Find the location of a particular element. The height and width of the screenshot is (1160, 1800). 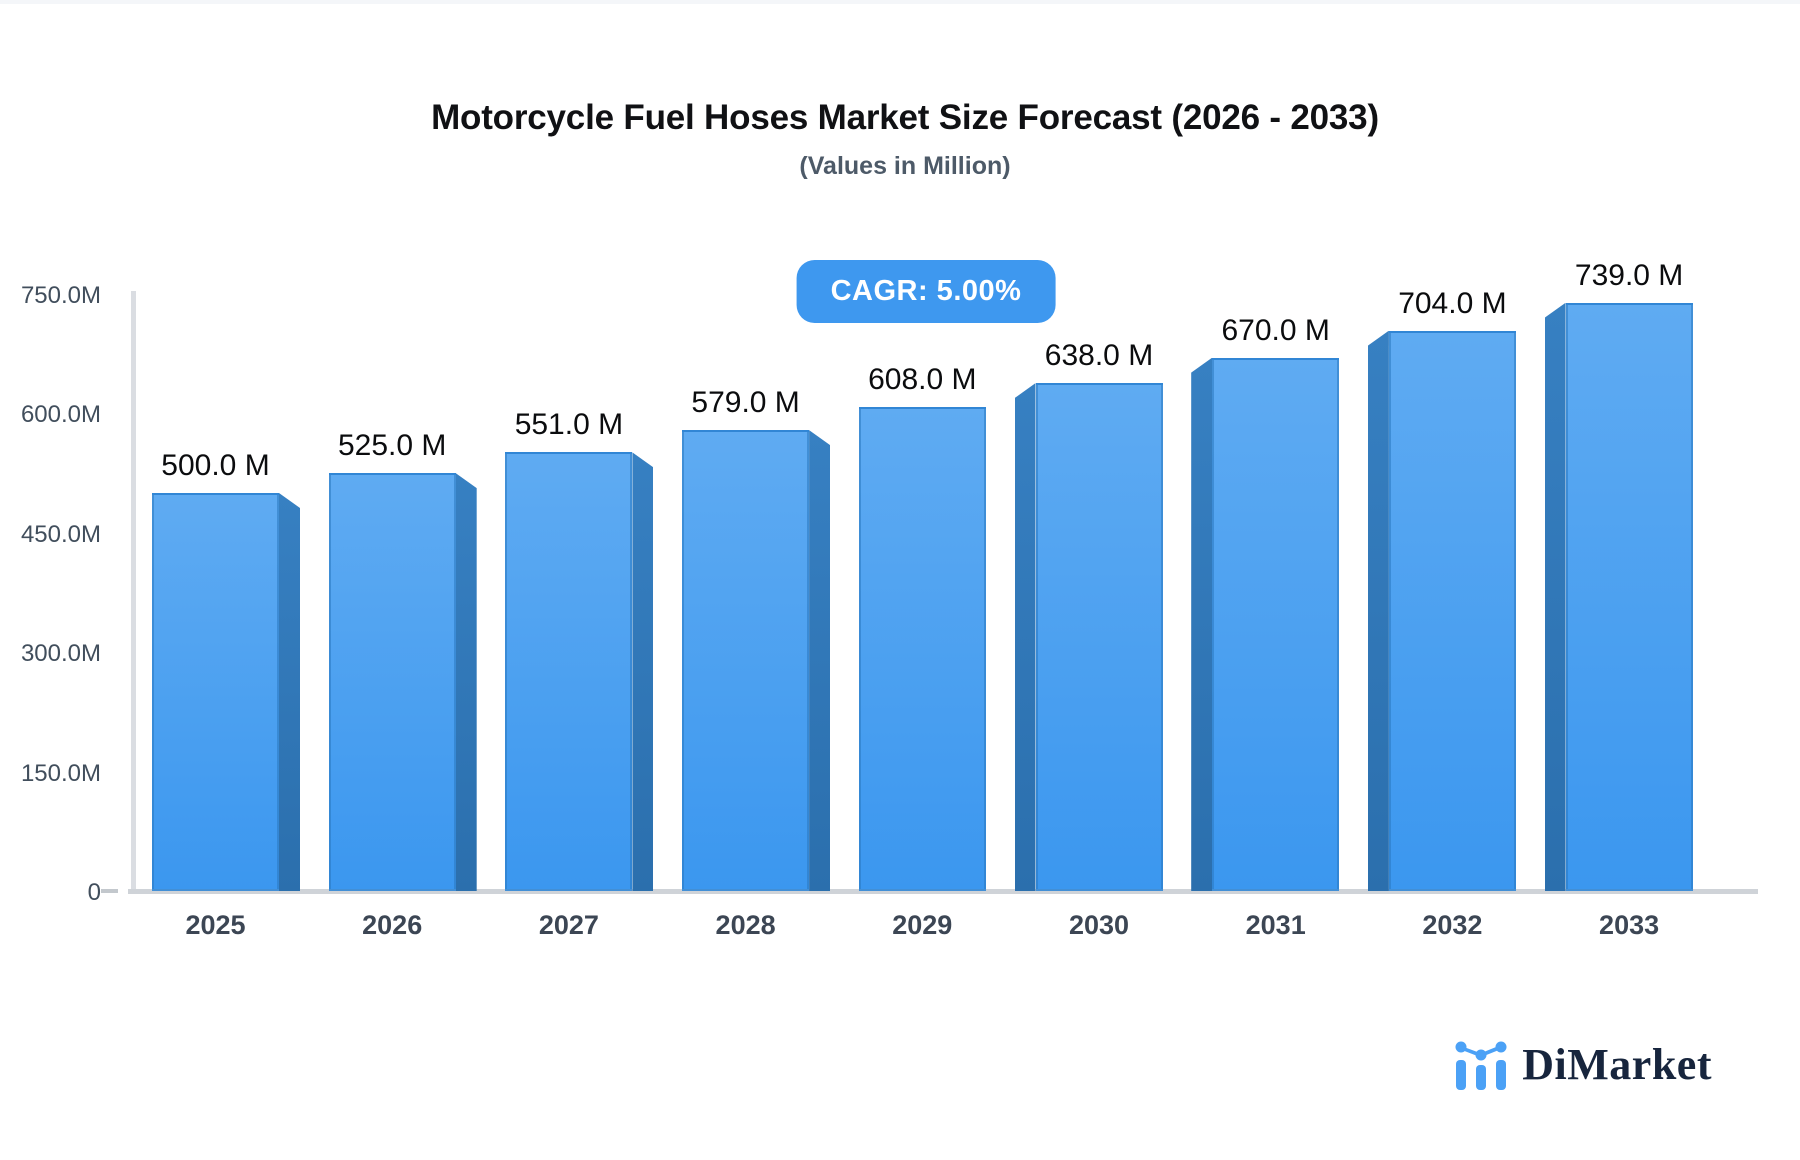

bar-value-label: 608.0 M is located at coordinates (922, 380).